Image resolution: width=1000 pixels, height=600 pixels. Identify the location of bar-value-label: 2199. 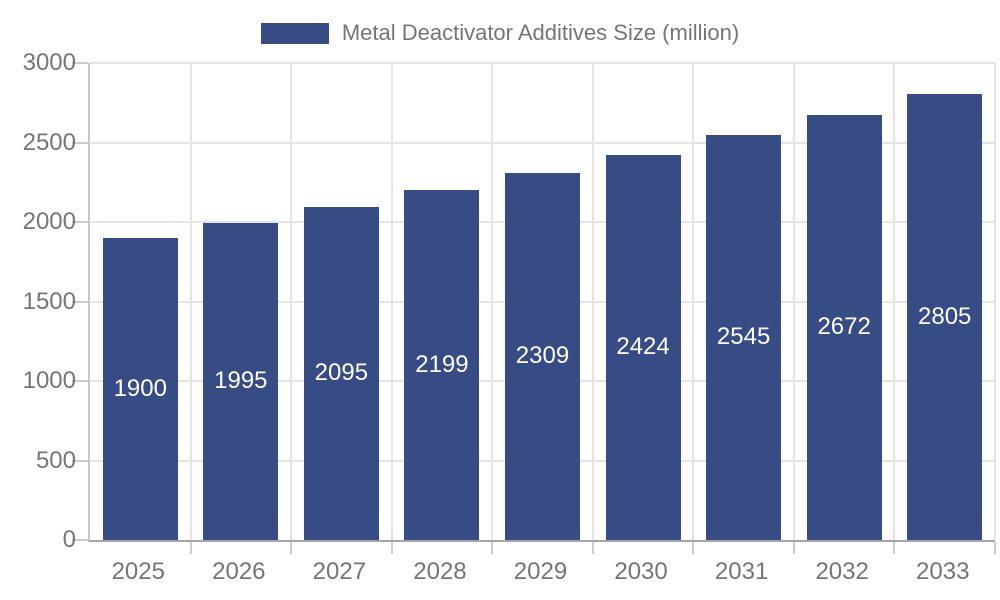
(442, 364).